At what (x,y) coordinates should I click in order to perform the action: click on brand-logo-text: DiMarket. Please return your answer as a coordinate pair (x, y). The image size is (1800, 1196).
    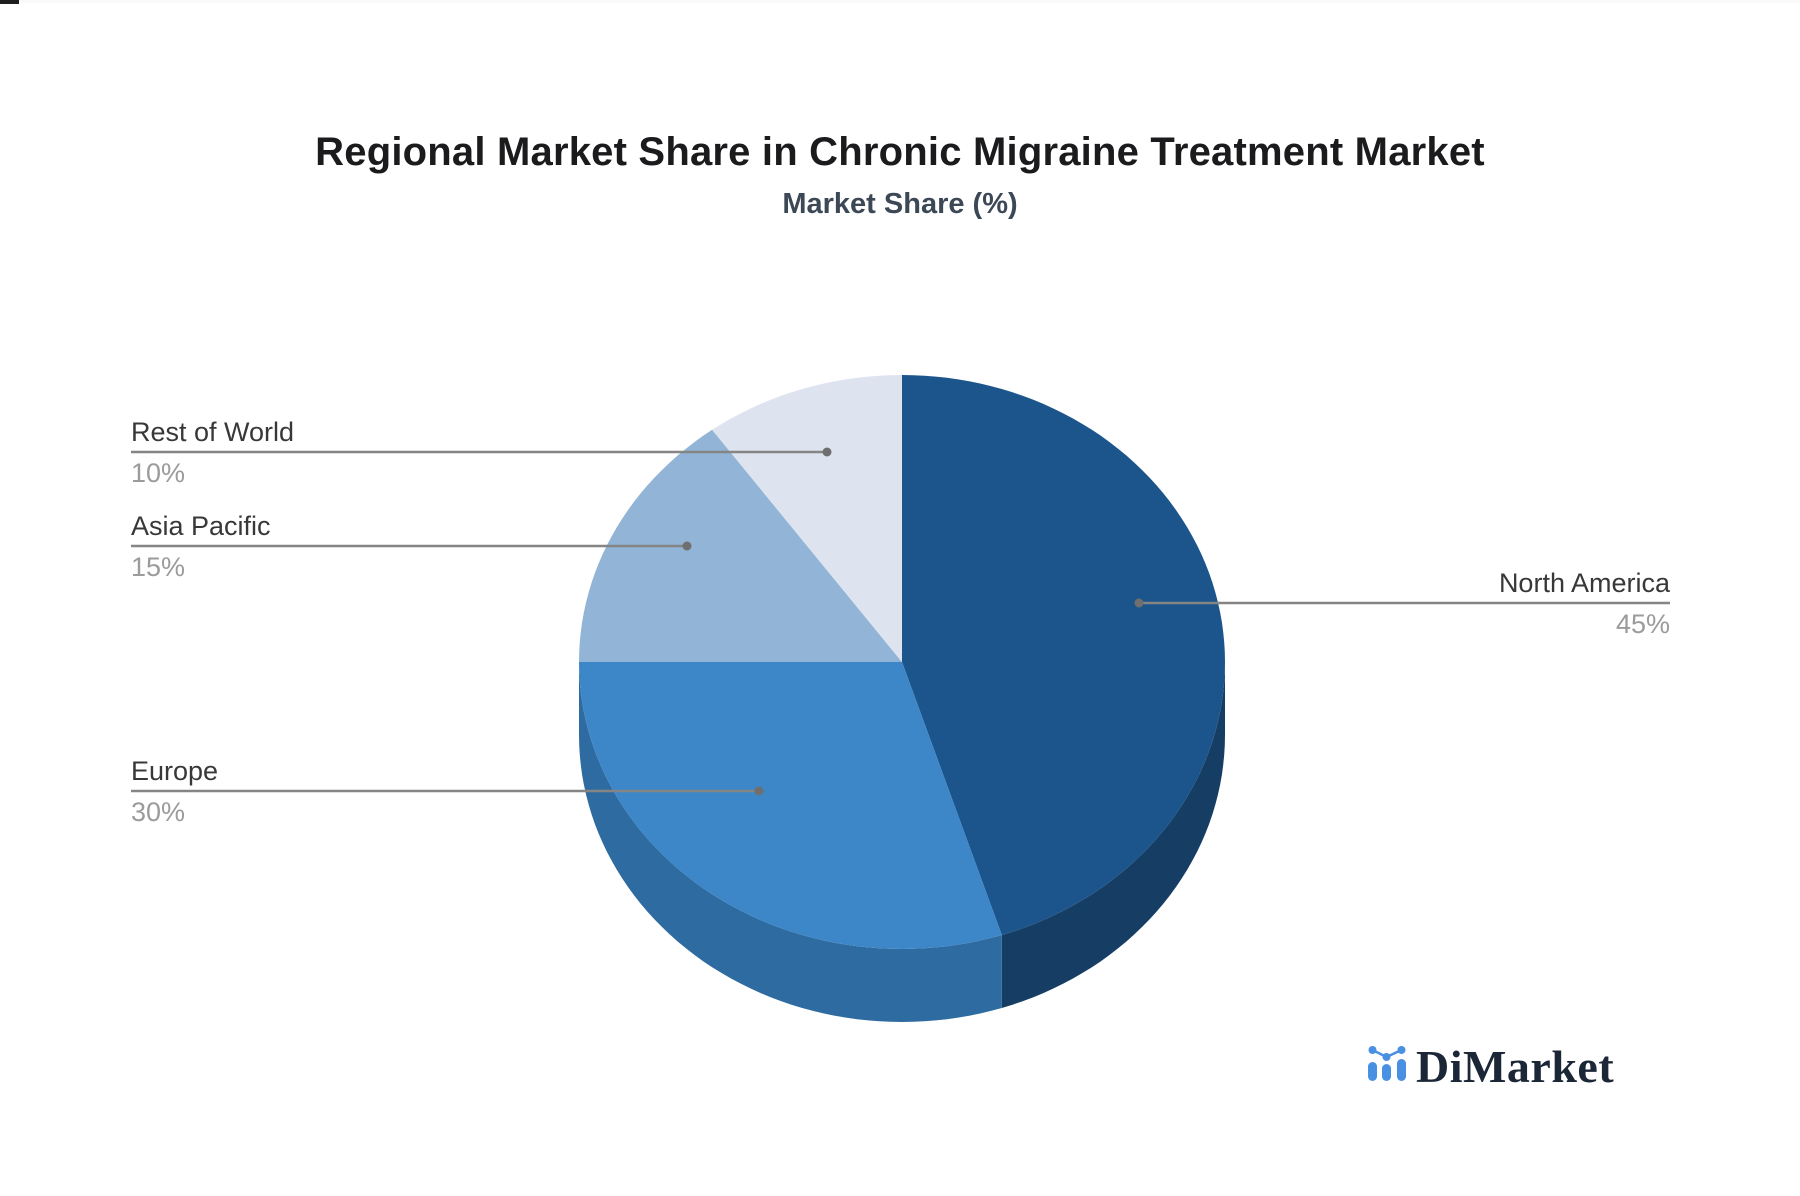
    Looking at the image, I should click on (1515, 1066).